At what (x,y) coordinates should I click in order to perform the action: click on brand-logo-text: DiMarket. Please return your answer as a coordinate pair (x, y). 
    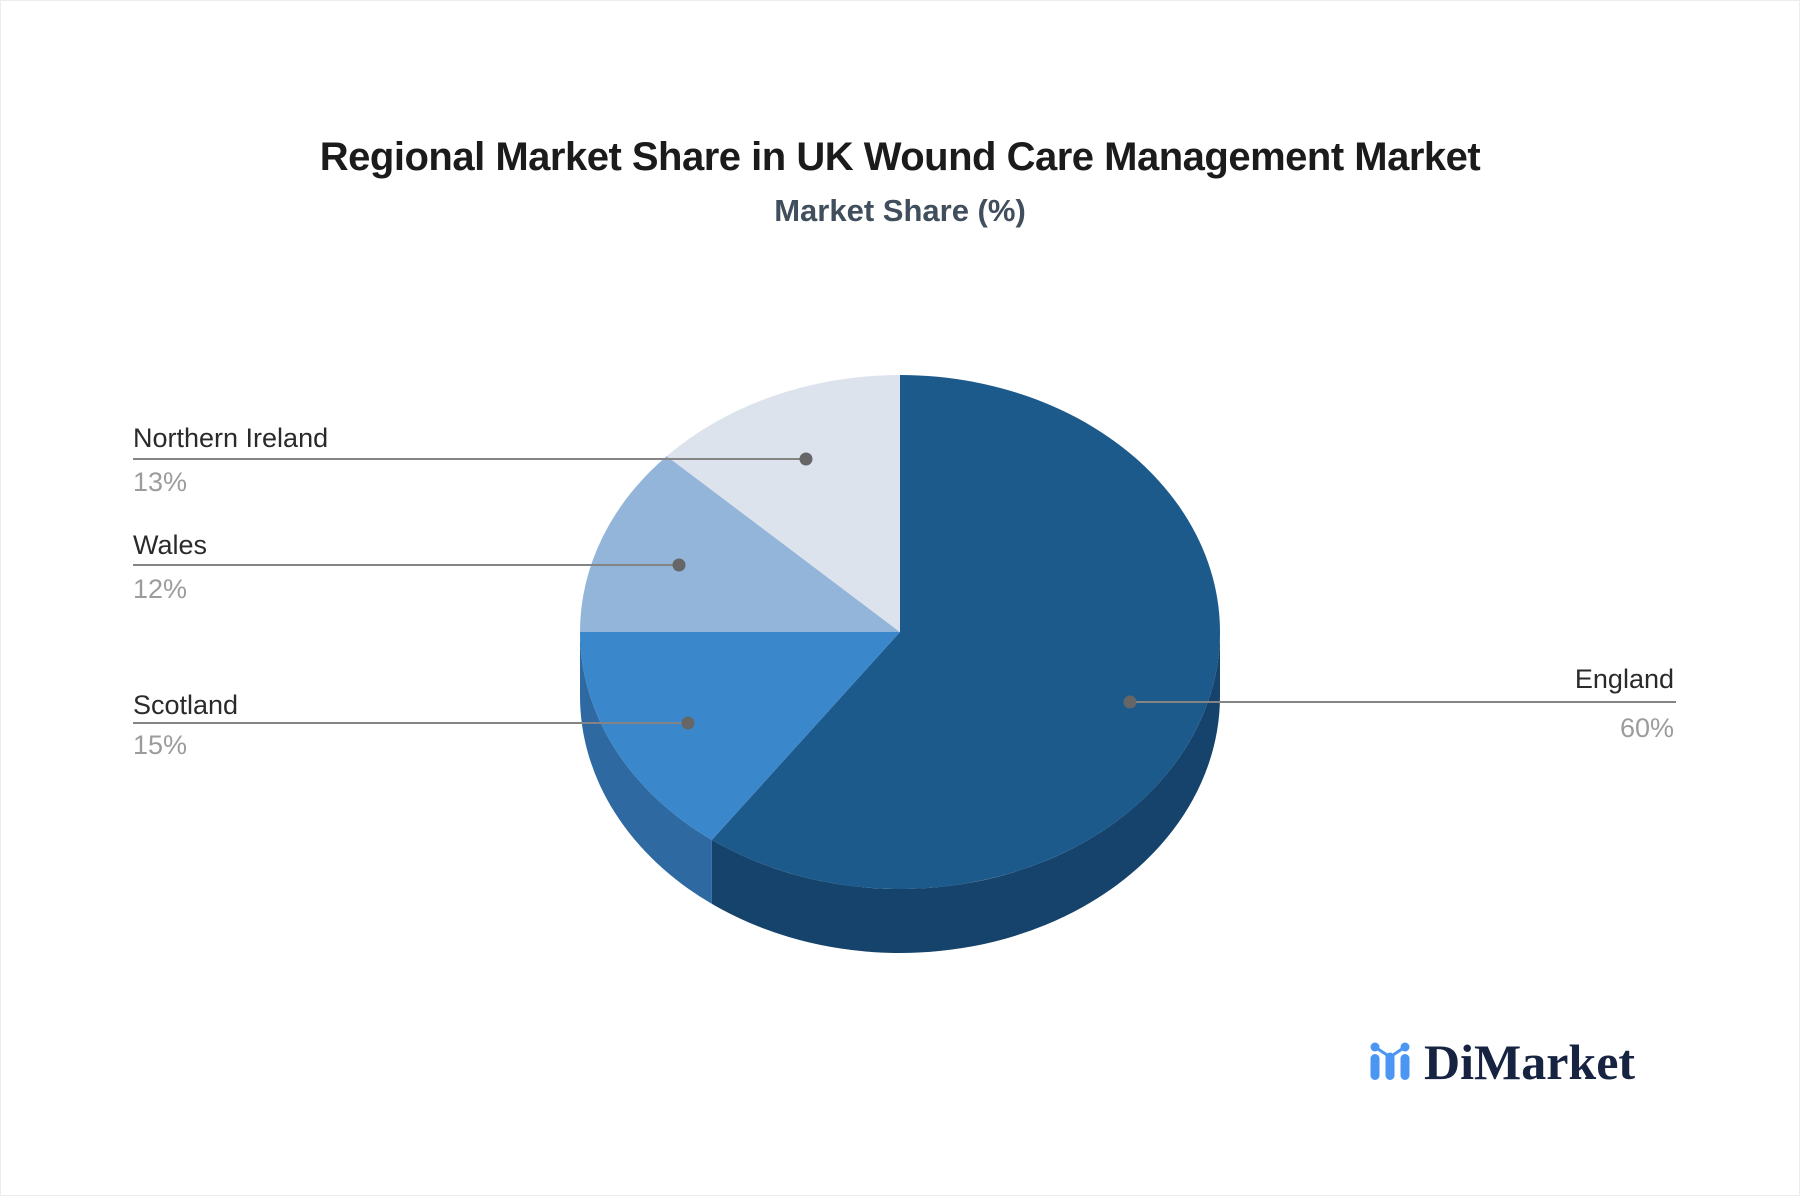
    Looking at the image, I should click on (1530, 1062).